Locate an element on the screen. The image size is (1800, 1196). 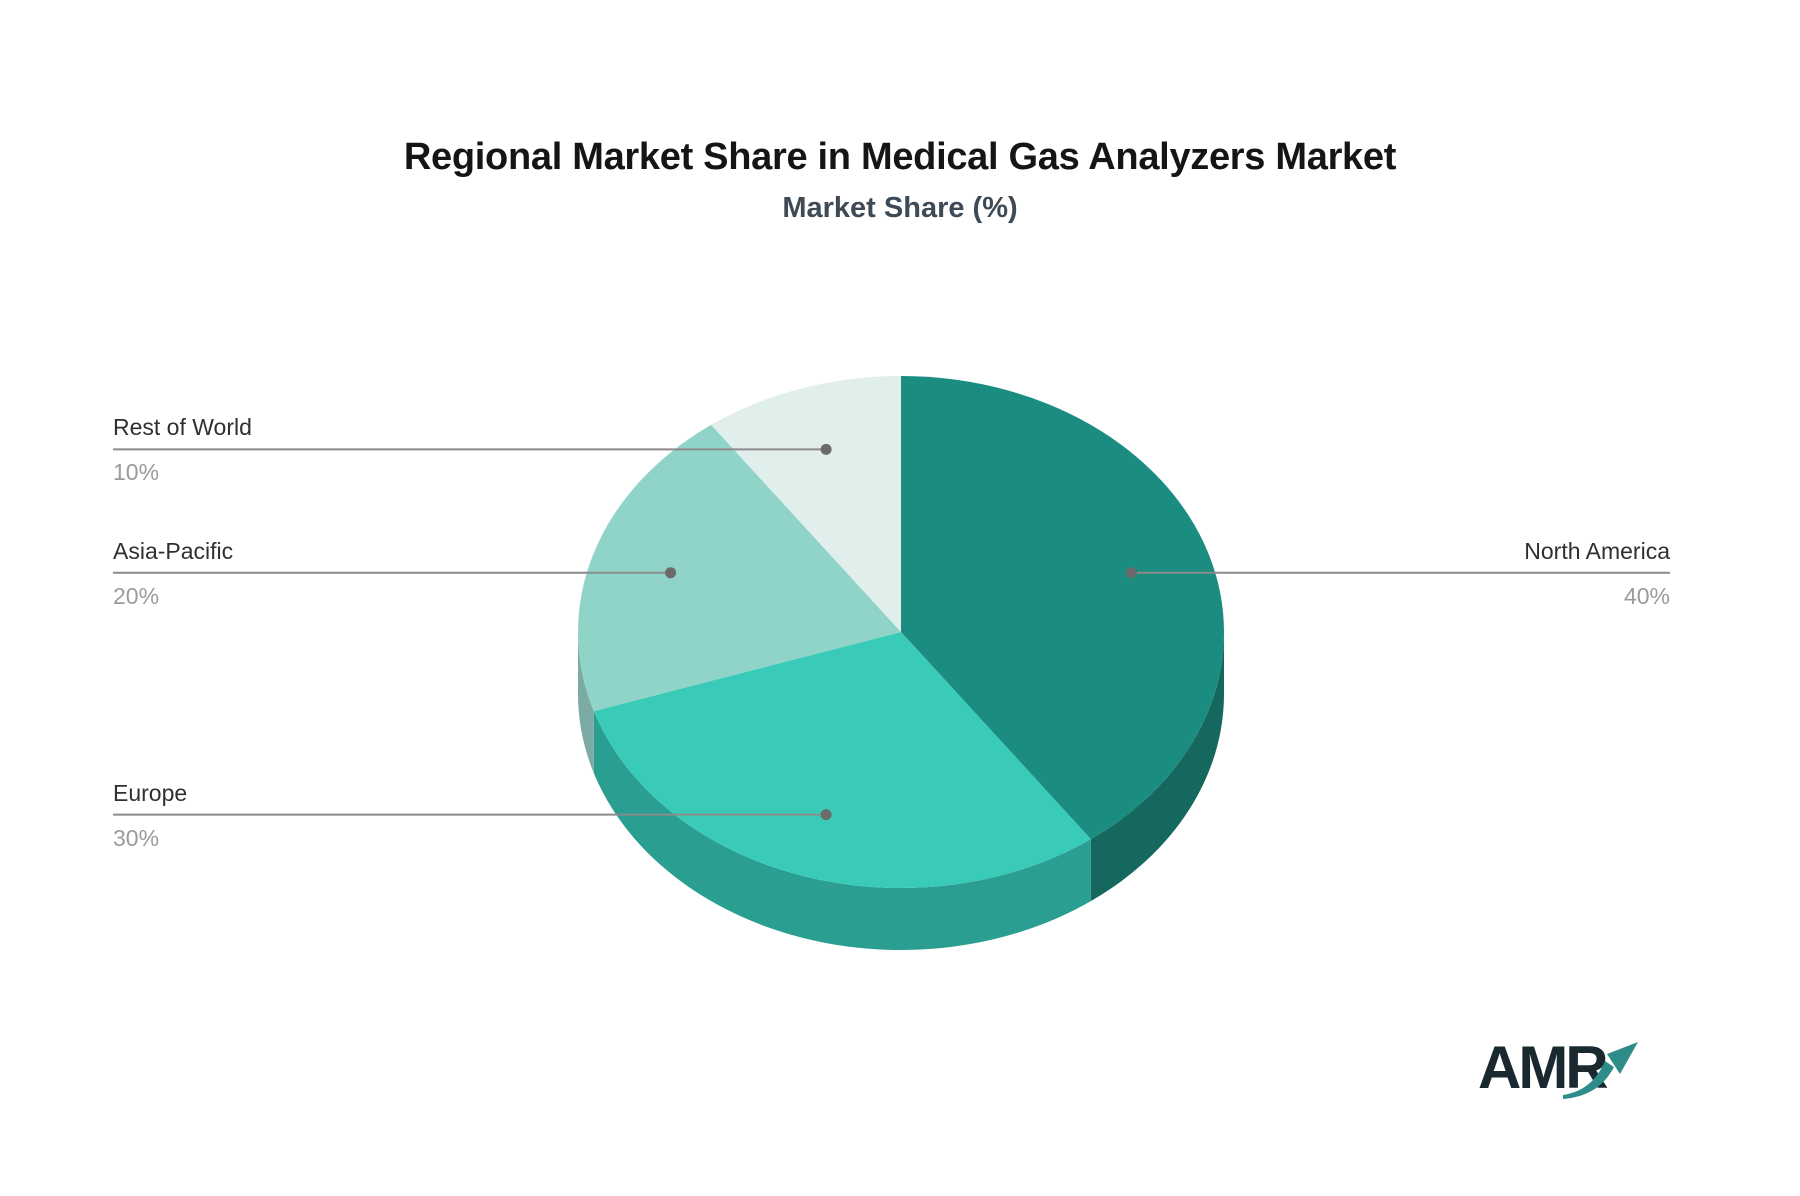
pie-wall-asia-pacific is located at coordinates (586, 703).